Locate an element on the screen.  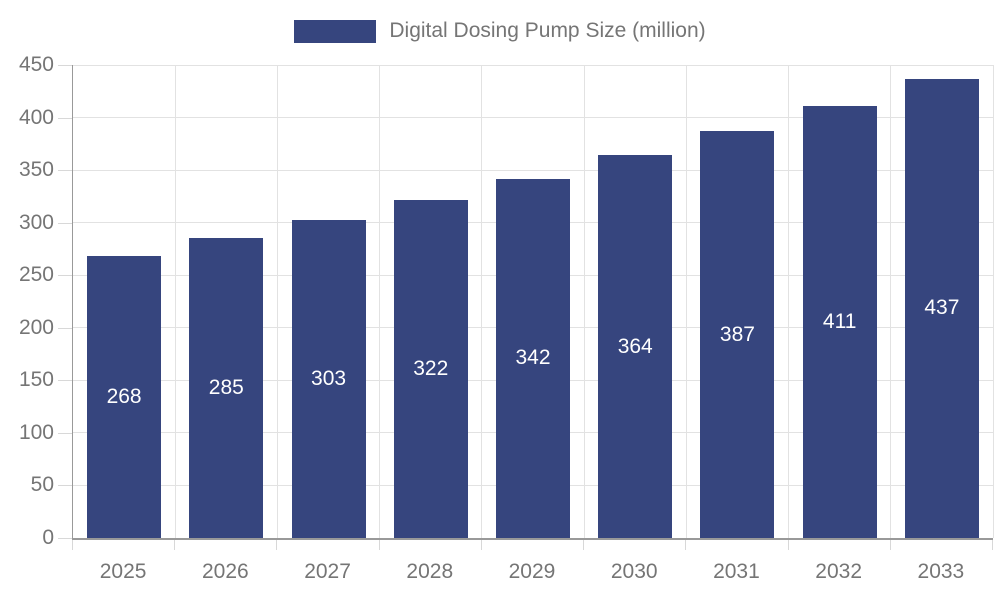
y-axis-tick-label: 350 is located at coordinates (36, 170).